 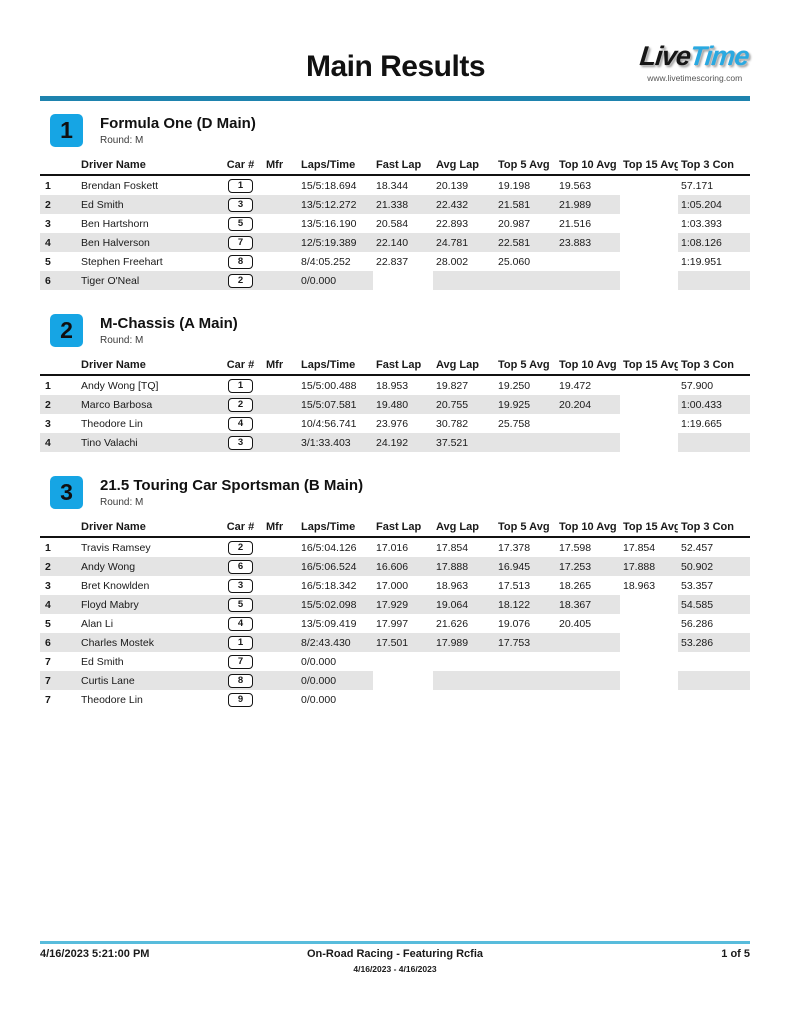 What do you see at coordinates (588, 204) in the screenshot?
I see `cell-top10: 21.989` at bounding box center [588, 204].